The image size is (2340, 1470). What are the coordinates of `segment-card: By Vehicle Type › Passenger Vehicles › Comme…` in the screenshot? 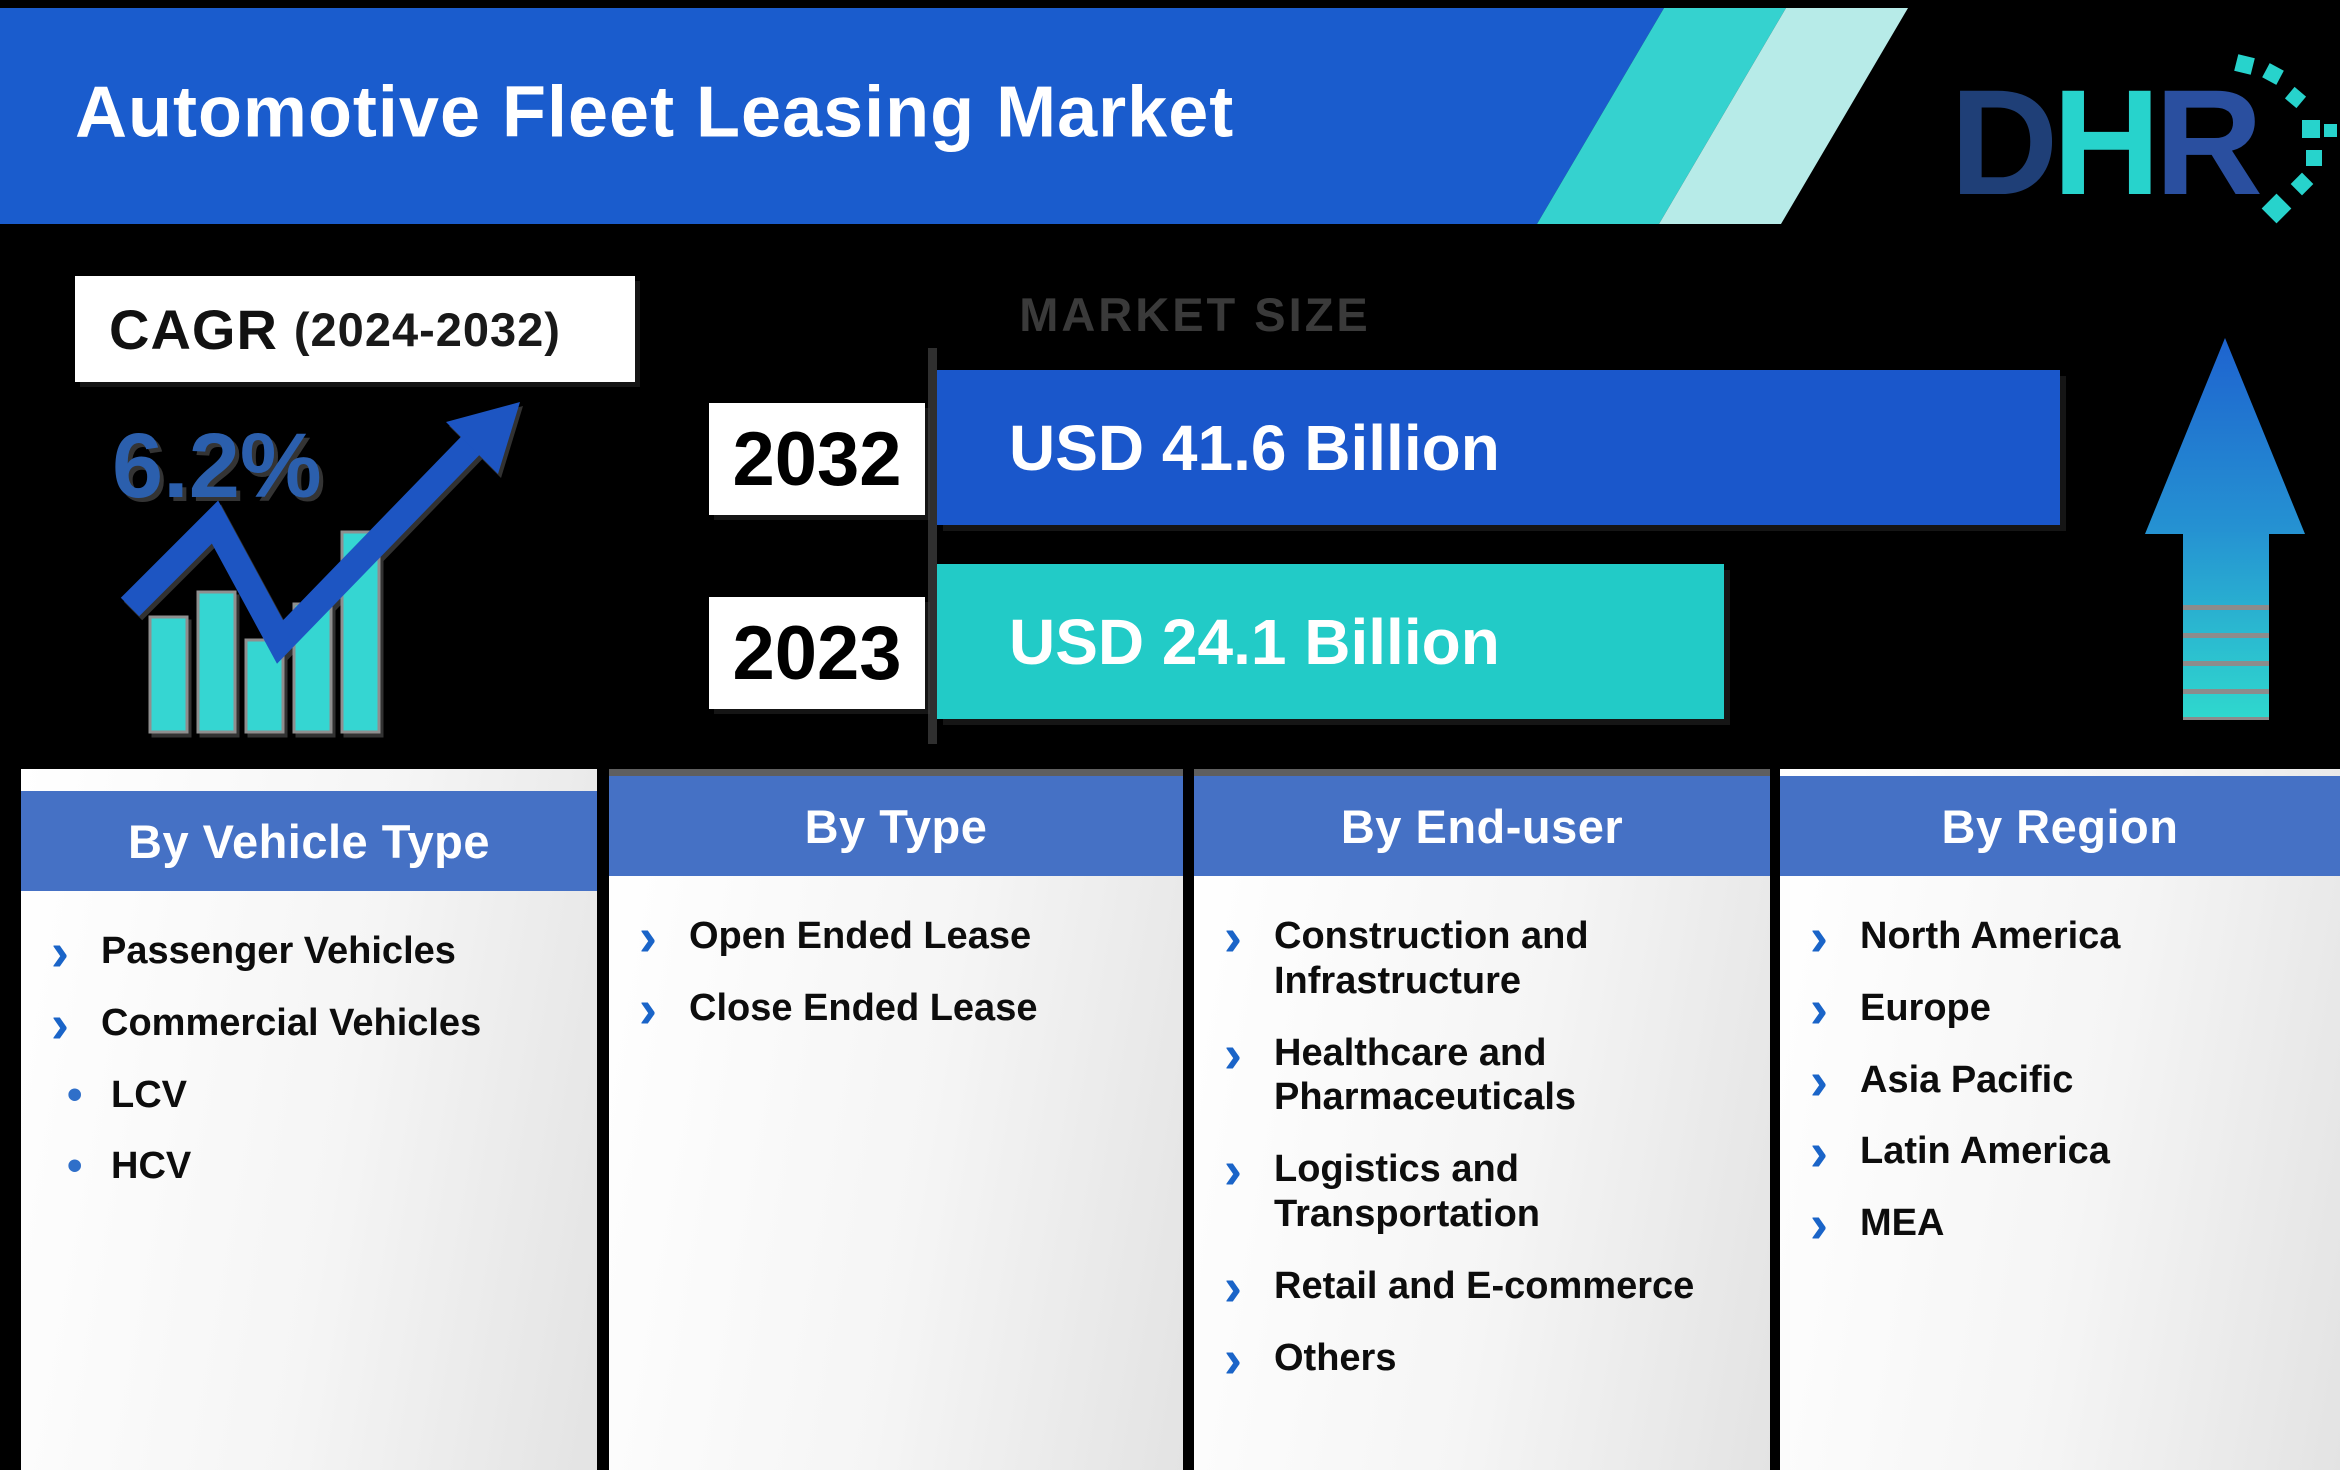 It's located at (309, 1119).